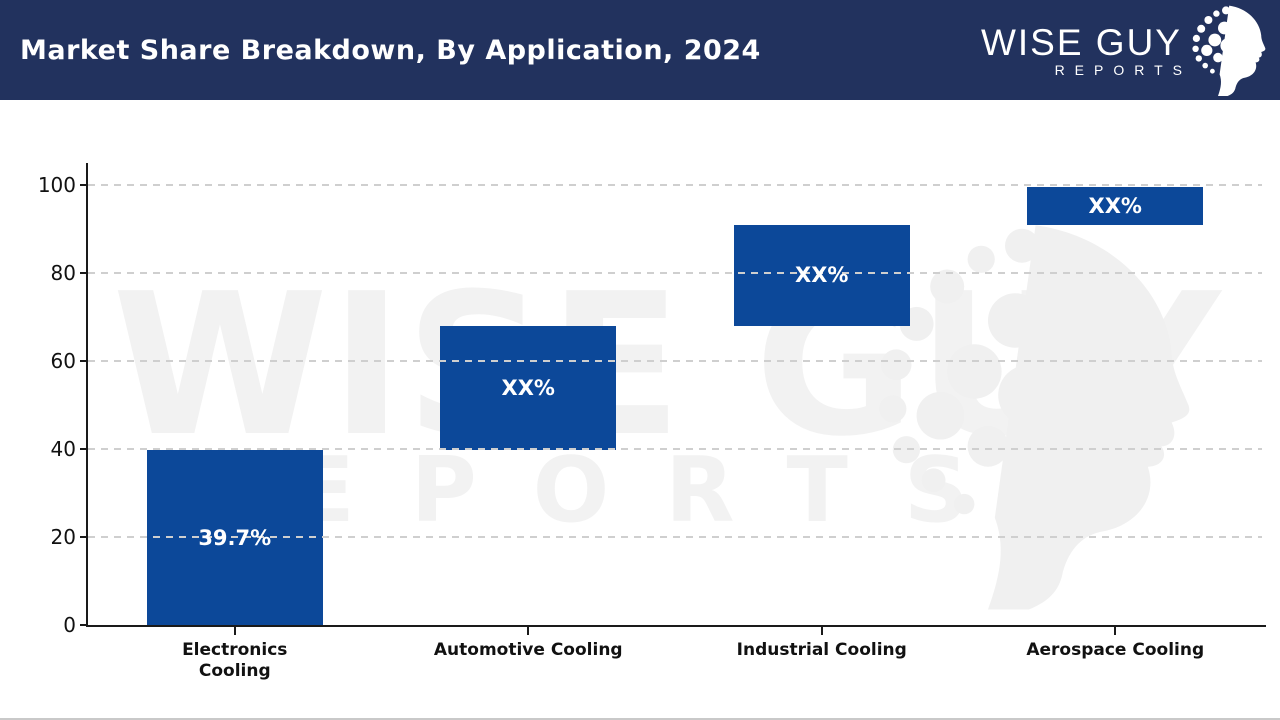  What do you see at coordinates (87, 395) in the screenshot?
I see `y-axis-line` at bounding box center [87, 395].